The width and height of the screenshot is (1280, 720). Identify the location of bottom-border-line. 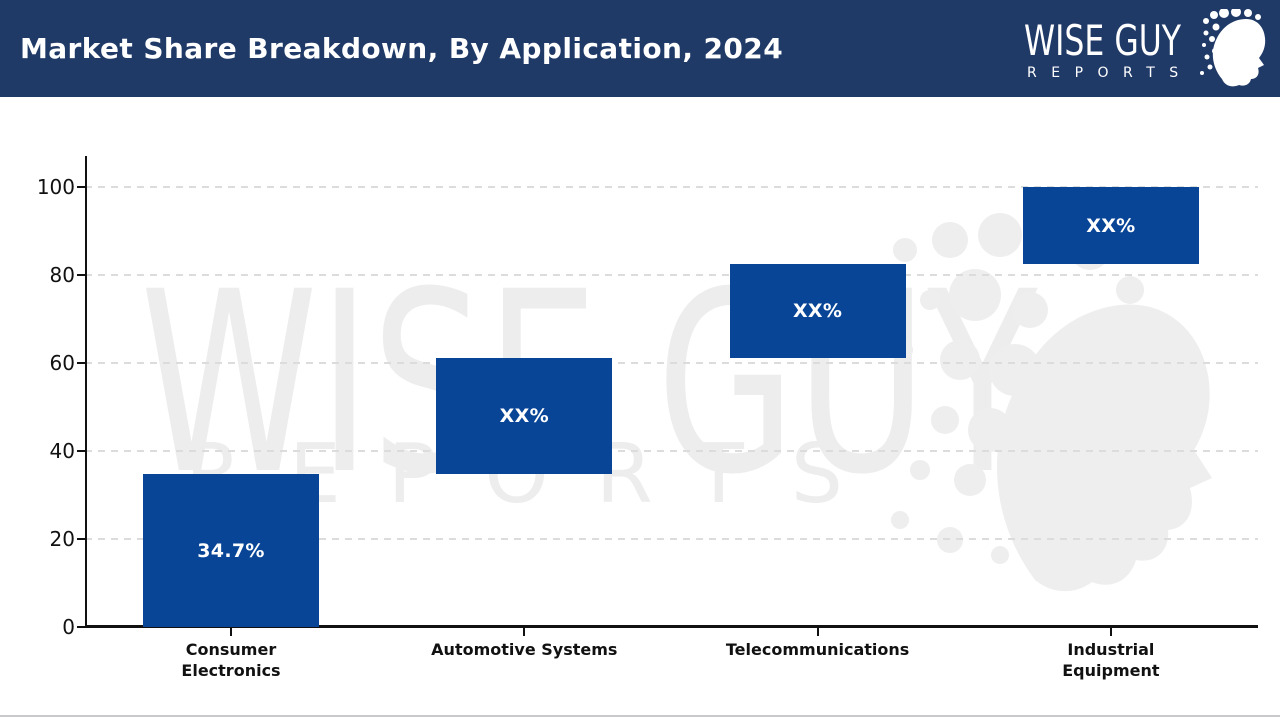
(640, 716).